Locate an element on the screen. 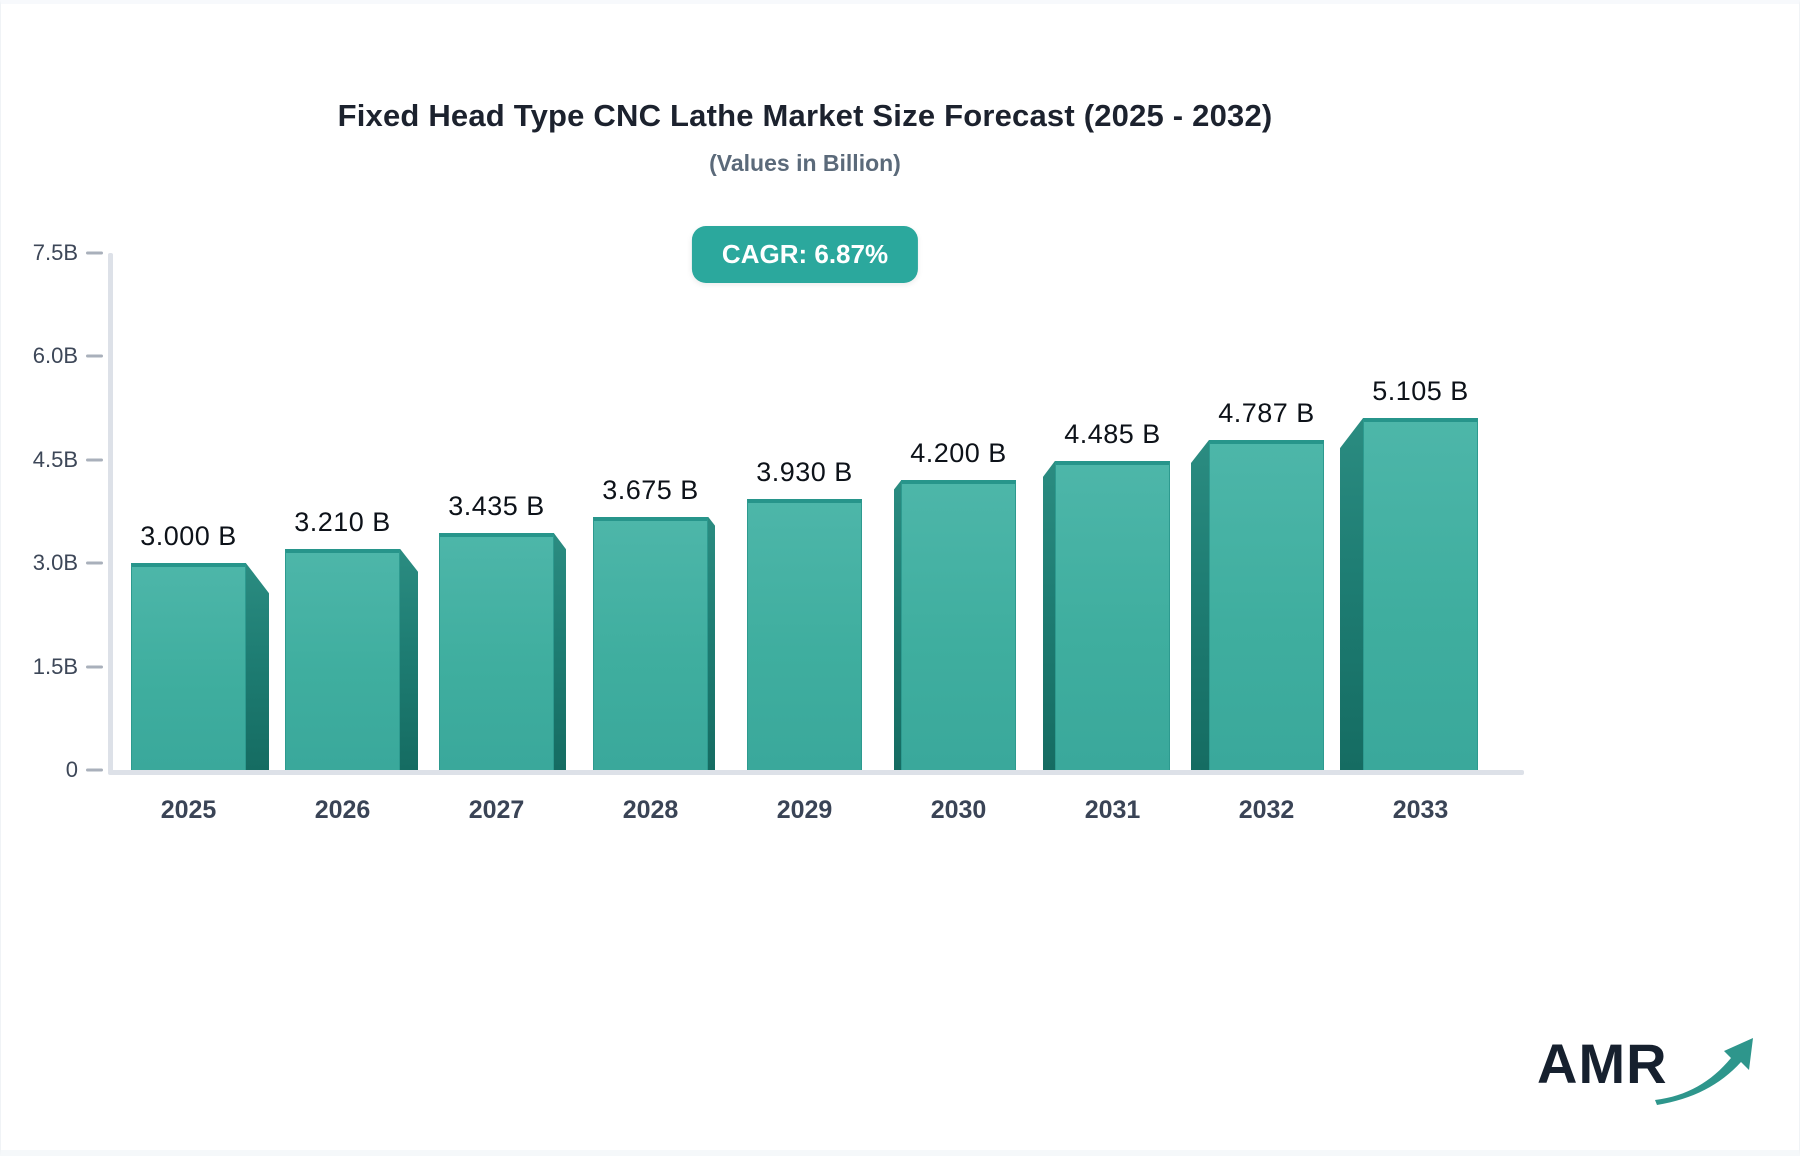 The image size is (1800, 1156). bar-value-label: 4.485 B is located at coordinates (1112, 433).